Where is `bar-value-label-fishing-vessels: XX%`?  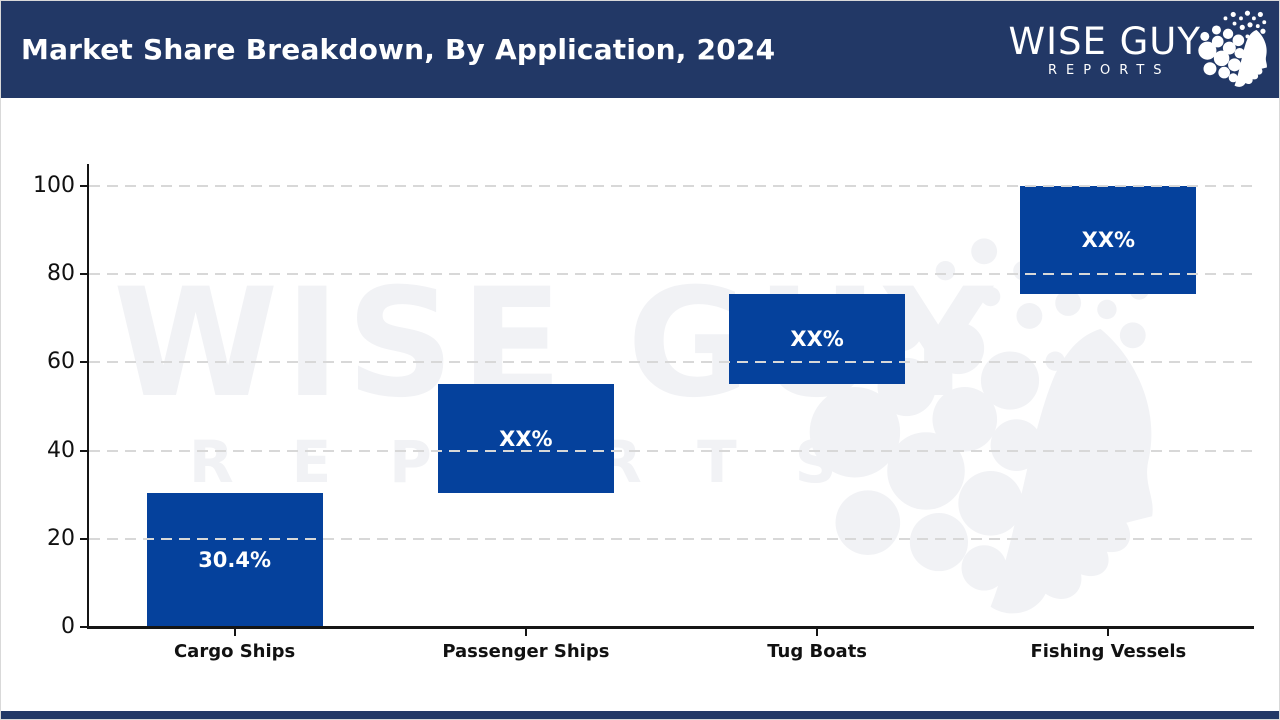 bar-value-label-fishing-vessels: XX% is located at coordinates (1108, 239).